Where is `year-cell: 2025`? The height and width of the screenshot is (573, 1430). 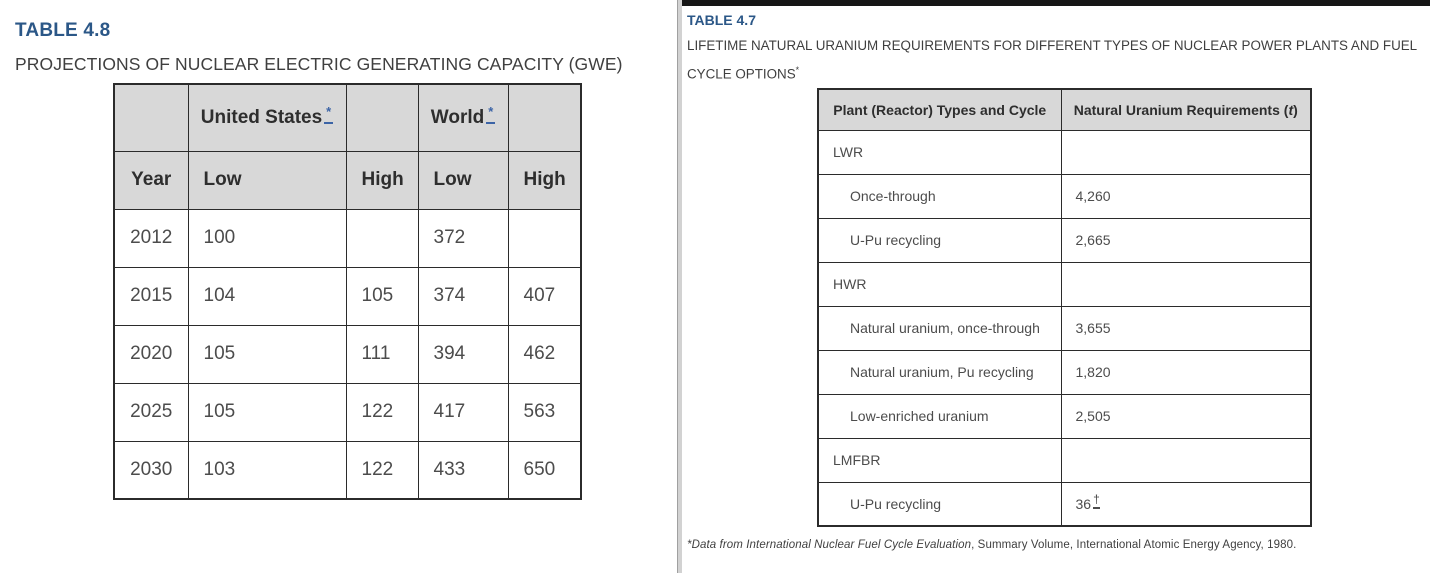
year-cell: 2025 is located at coordinates (151, 412).